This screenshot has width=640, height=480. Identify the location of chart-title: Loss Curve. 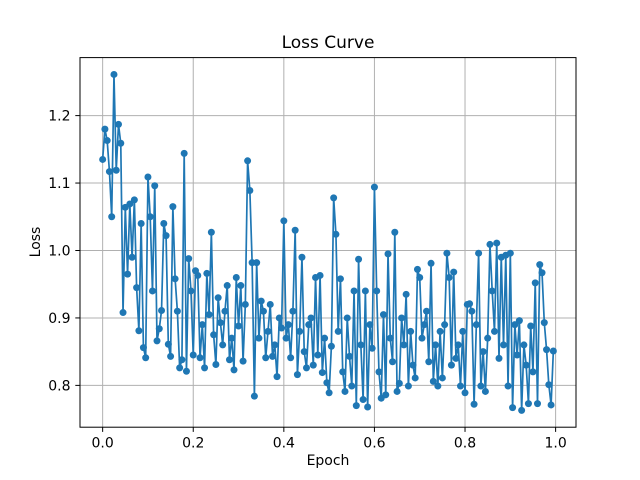
(328, 43).